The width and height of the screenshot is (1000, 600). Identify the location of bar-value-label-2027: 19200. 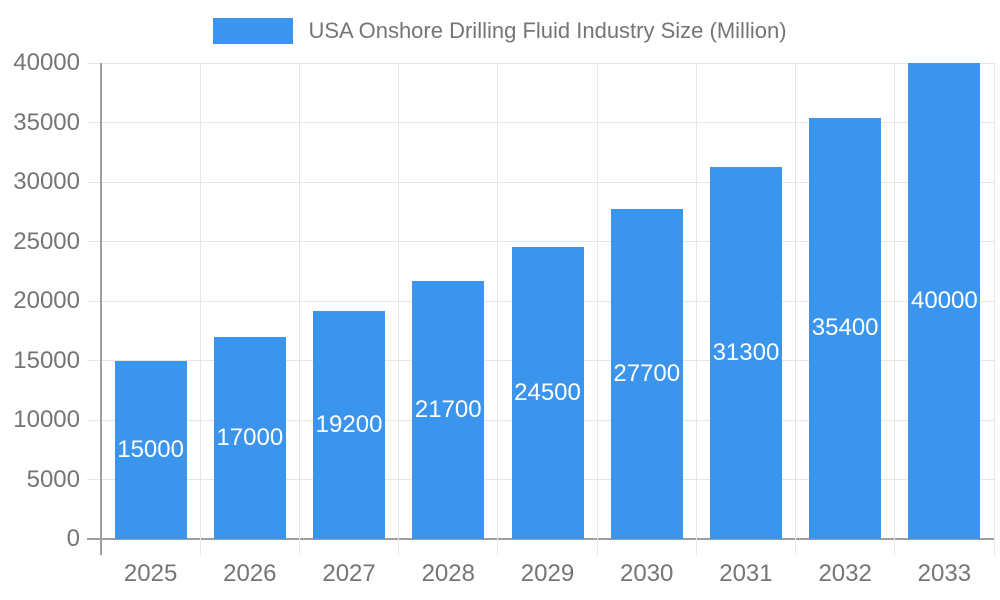
(349, 424).